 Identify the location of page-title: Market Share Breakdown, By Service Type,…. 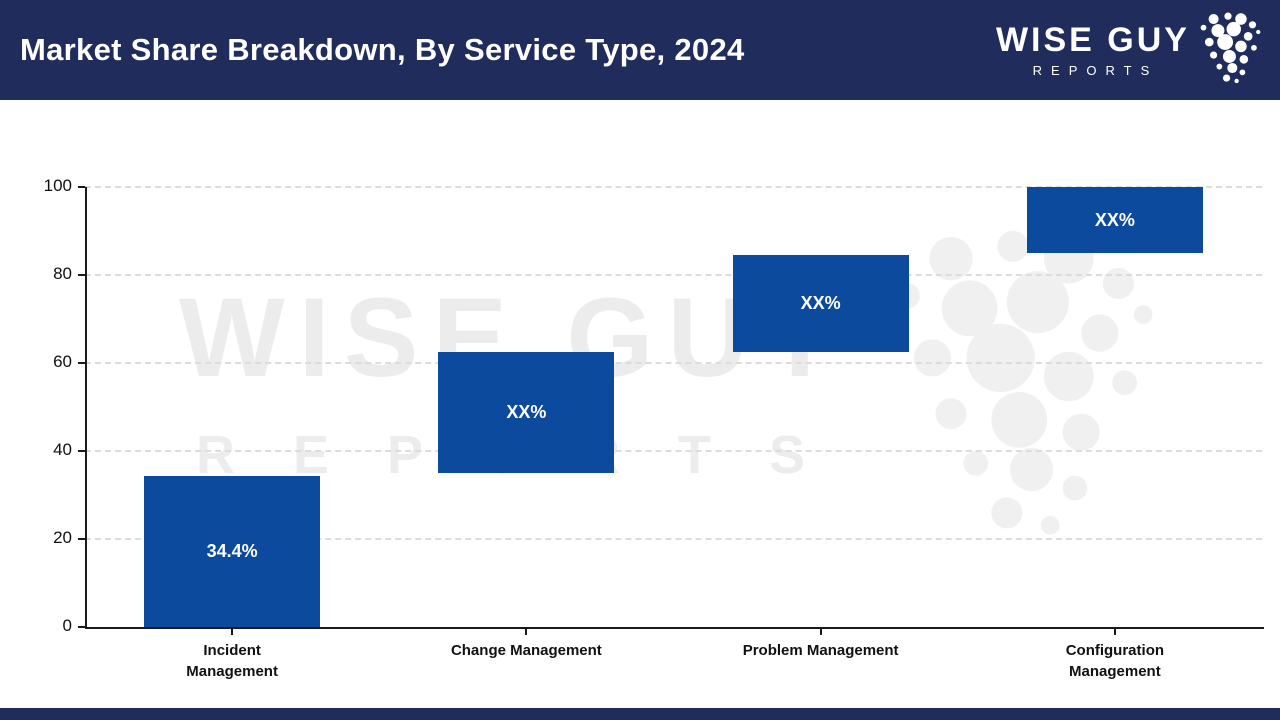
(382, 49).